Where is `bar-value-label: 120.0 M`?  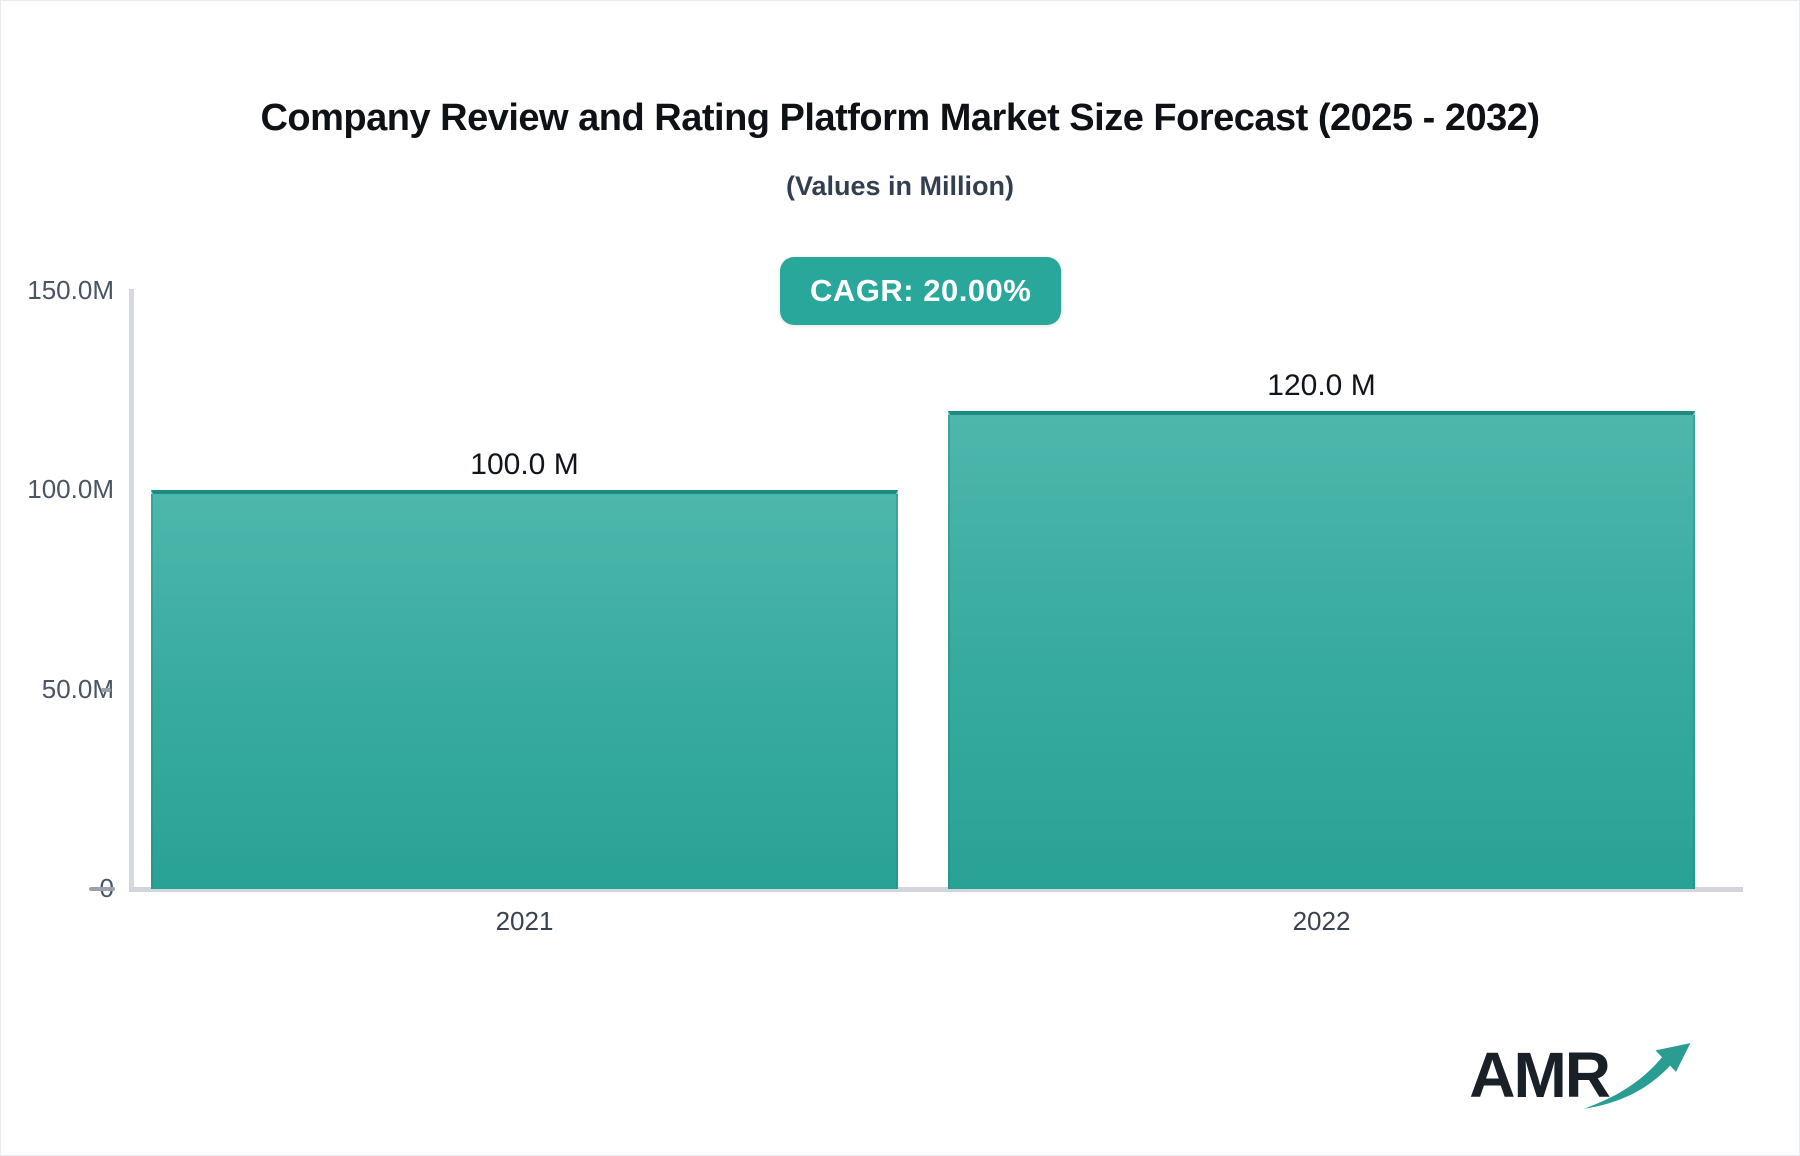 bar-value-label: 120.0 M is located at coordinates (1321, 385).